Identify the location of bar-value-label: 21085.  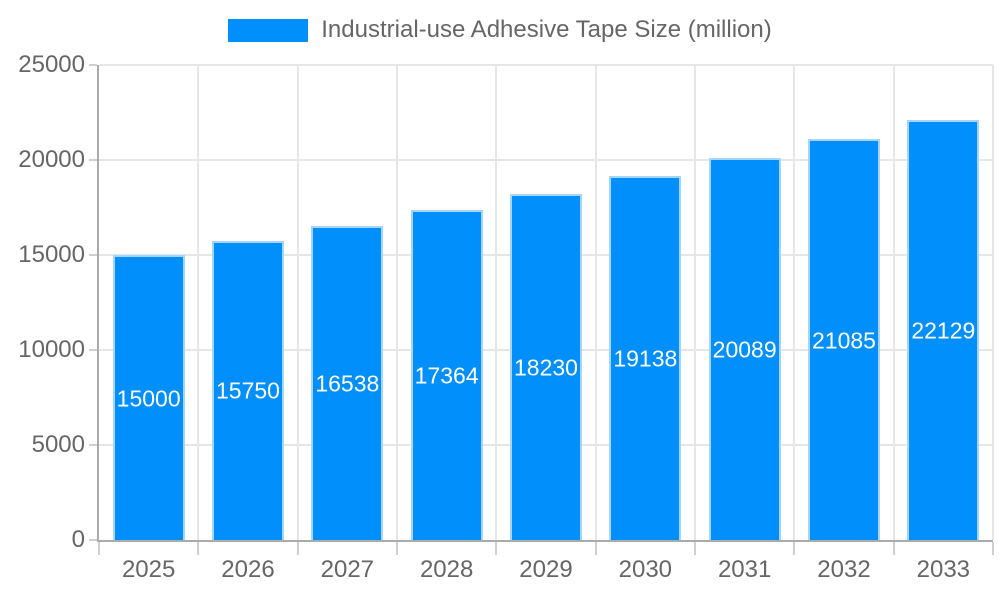
(844, 340).